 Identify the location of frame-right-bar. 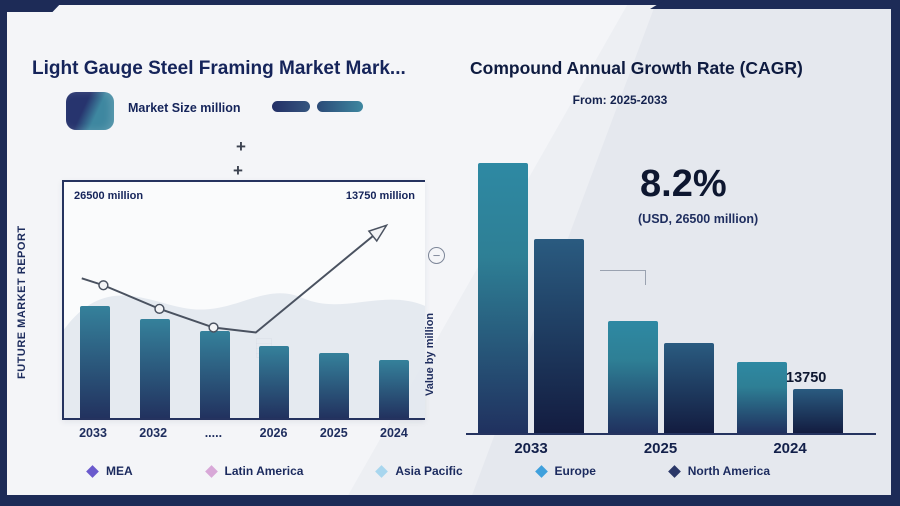
(895, 253).